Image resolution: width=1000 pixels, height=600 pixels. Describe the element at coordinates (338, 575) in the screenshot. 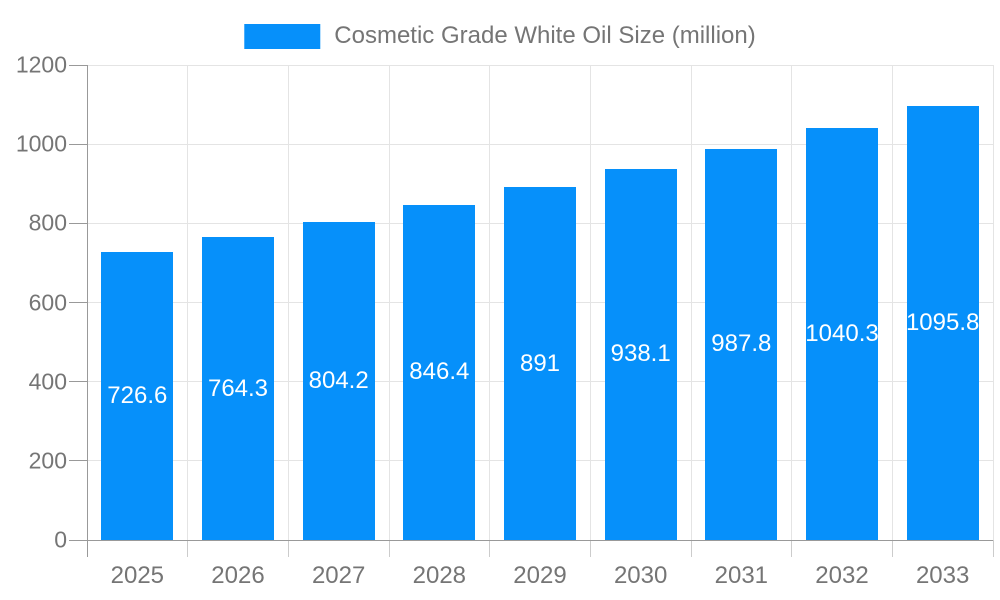

I see `x-tick-label-2027: 2027` at that location.